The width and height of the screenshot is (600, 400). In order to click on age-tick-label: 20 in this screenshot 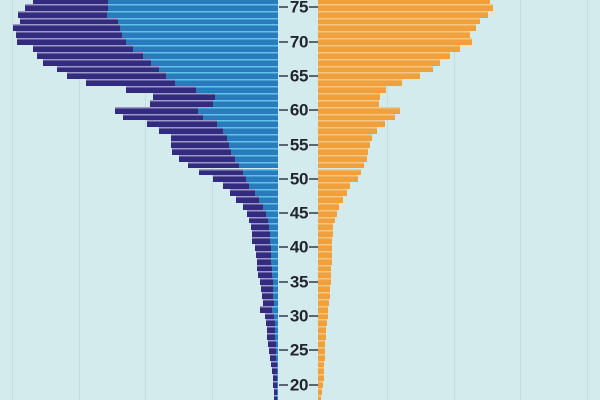, I will do `click(299, 385)`.